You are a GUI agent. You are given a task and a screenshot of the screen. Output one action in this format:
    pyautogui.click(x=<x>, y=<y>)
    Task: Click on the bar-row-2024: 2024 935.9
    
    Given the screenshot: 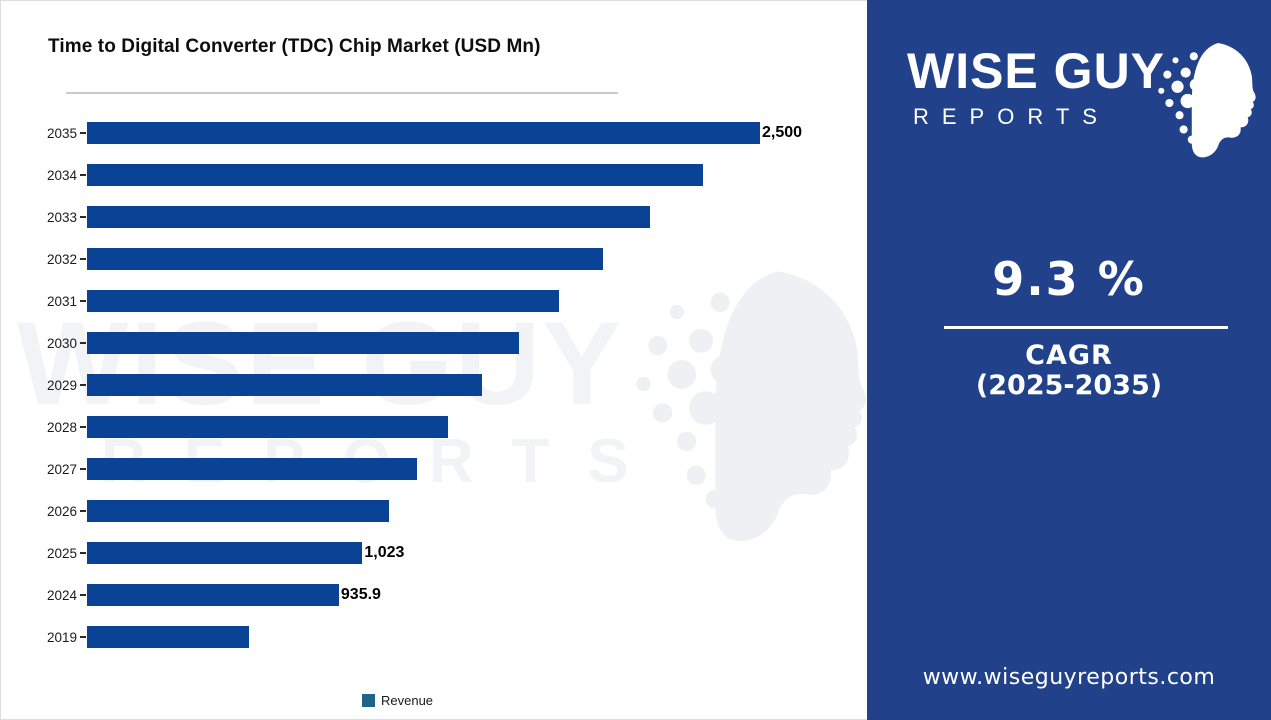 What is the action you would take?
    pyautogui.click(x=195, y=595)
    